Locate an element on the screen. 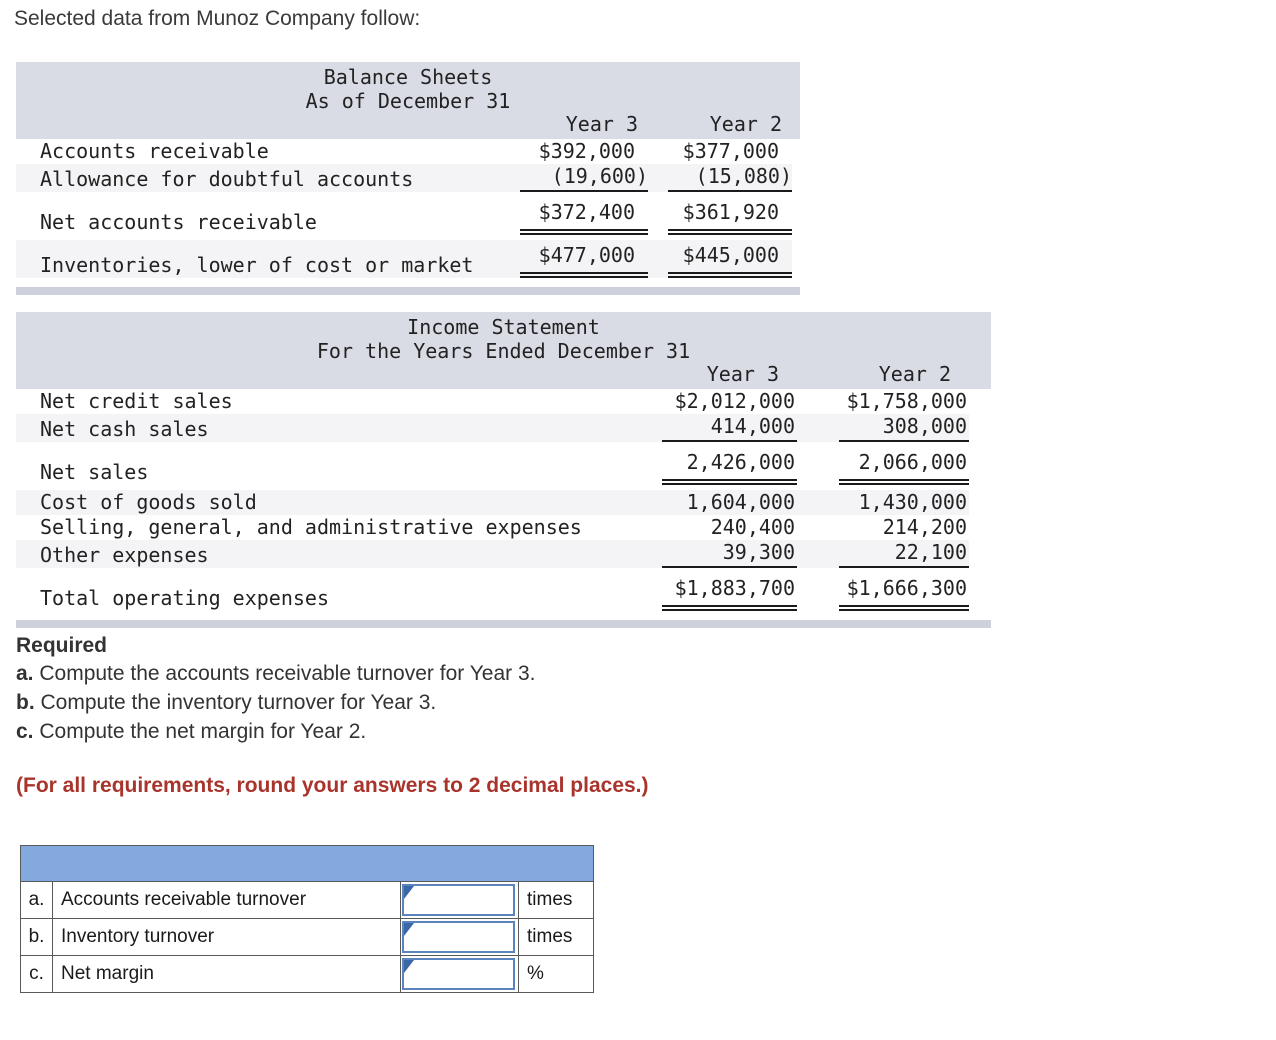 The width and height of the screenshot is (1276, 1040). answer-input-c is located at coordinates (458, 974).